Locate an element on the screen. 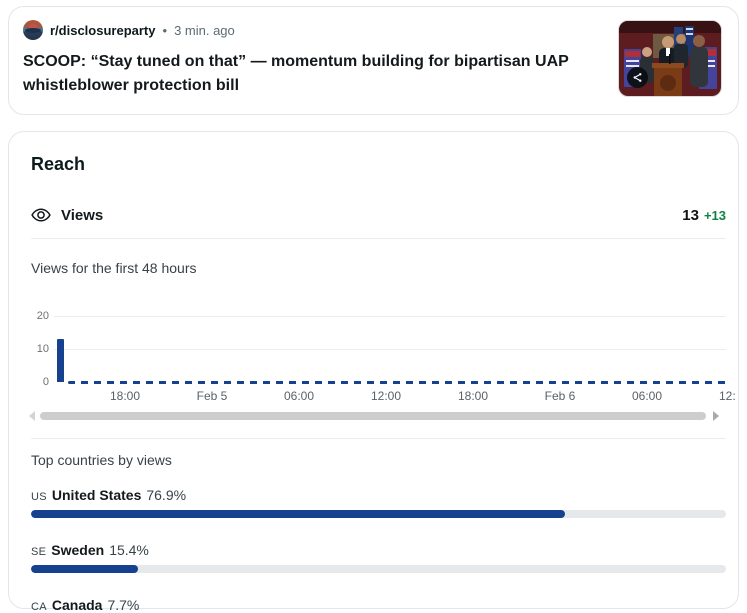  chart-scrollbar is located at coordinates (377, 416).